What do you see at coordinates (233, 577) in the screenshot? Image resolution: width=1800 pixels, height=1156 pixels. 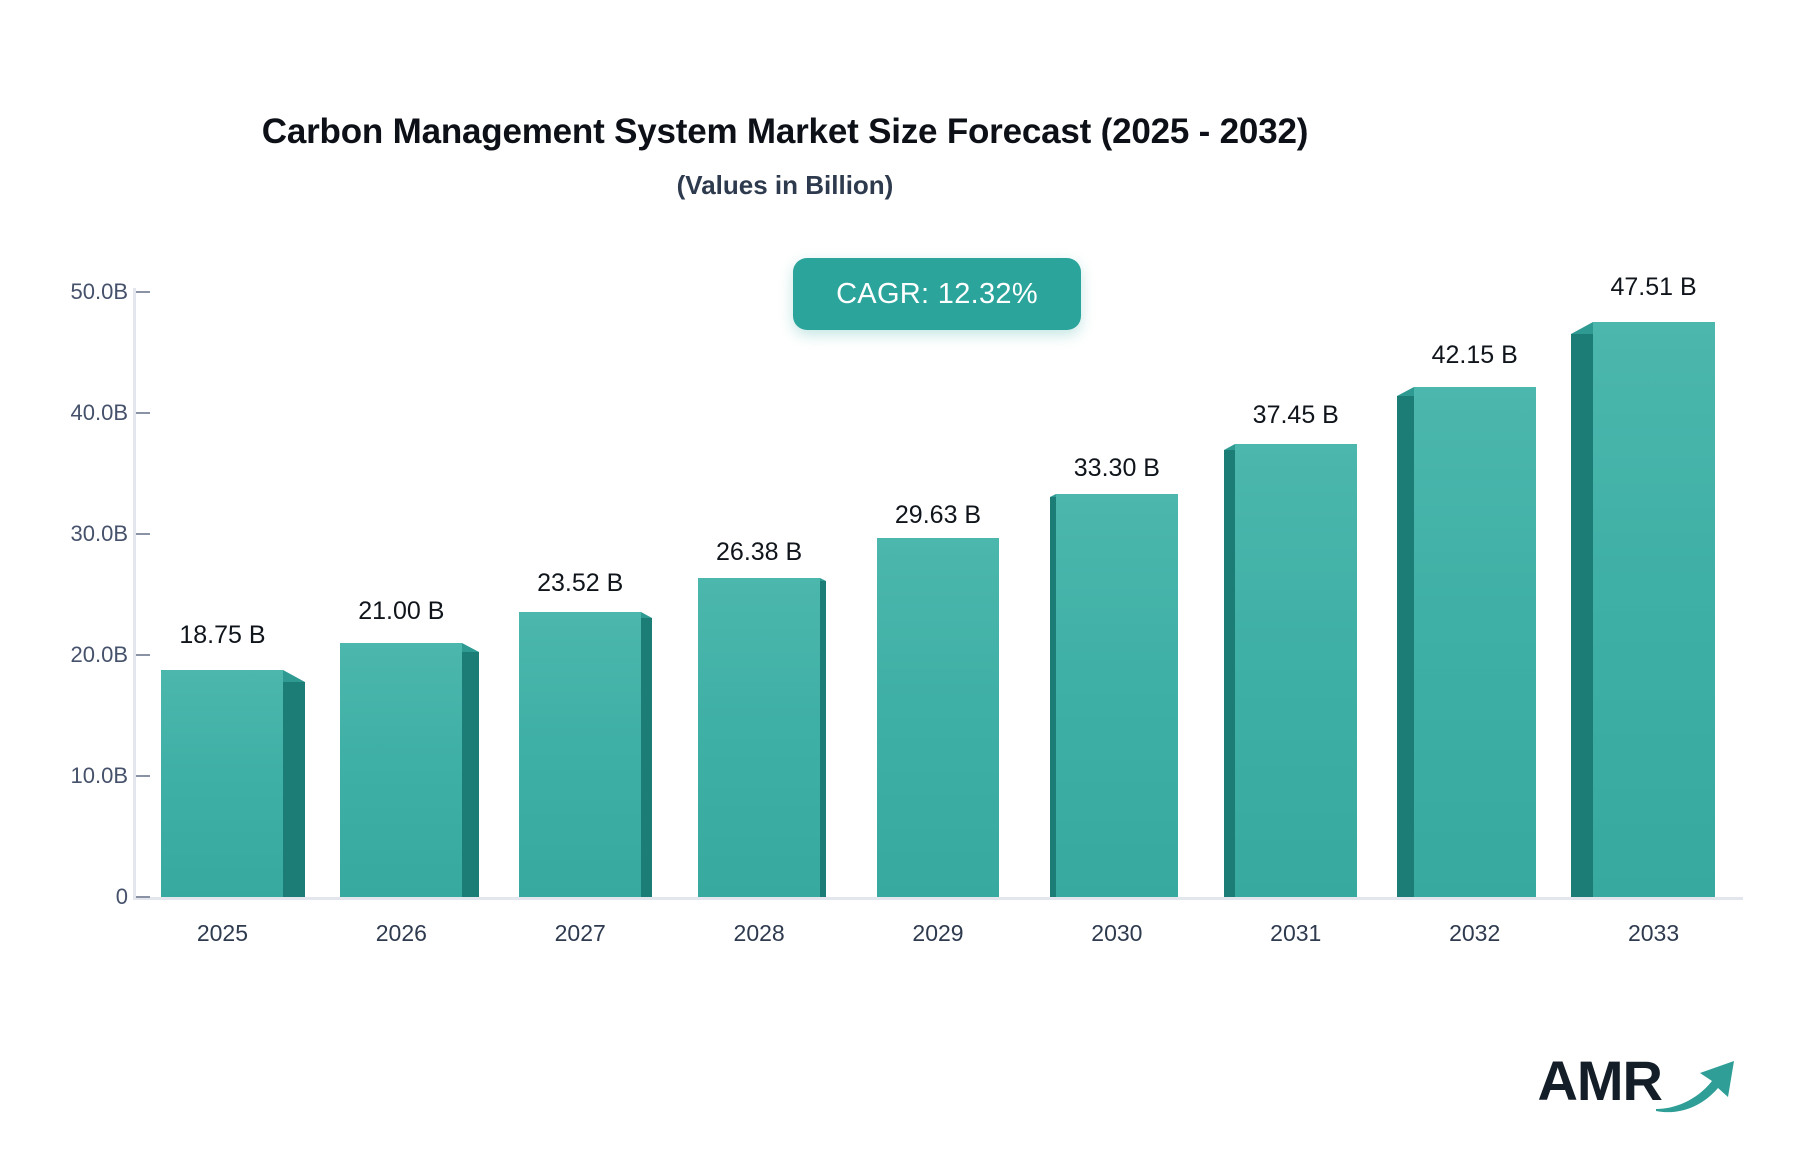 I see `bar-2025: 18.75 B` at bounding box center [233, 577].